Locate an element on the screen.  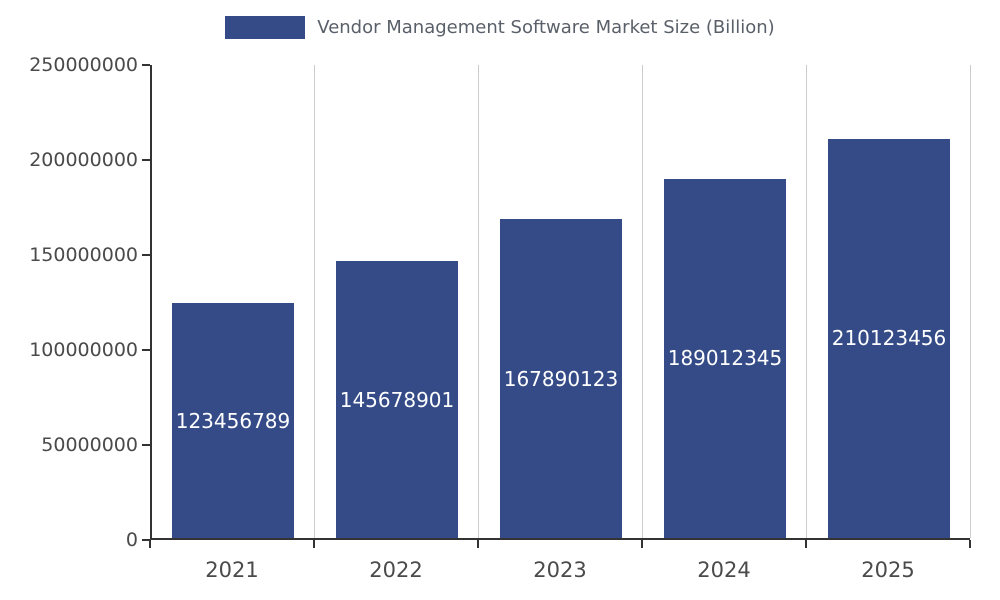
bar-2022 is located at coordinates (397, 399).